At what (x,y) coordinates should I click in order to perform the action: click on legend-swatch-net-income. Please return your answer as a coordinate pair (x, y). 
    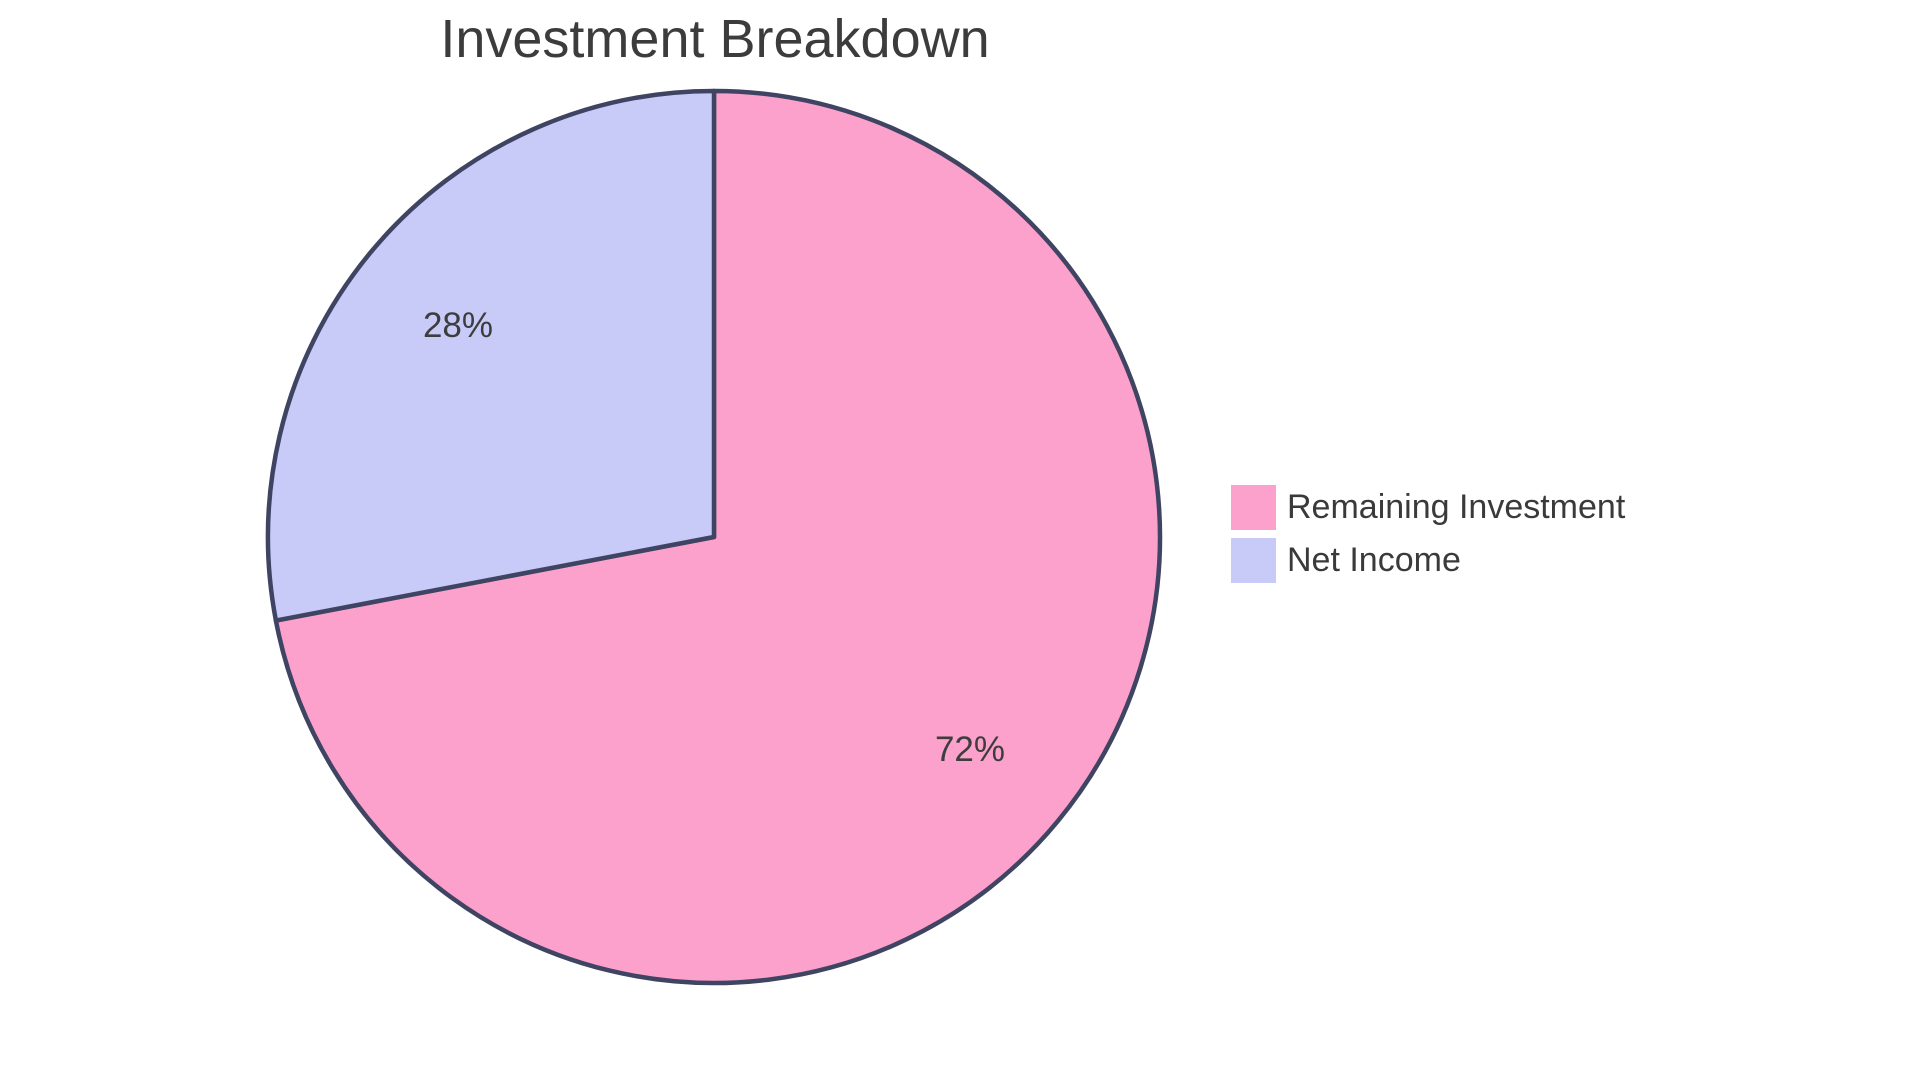
    Looking at the image, I should click on (1253, 560).